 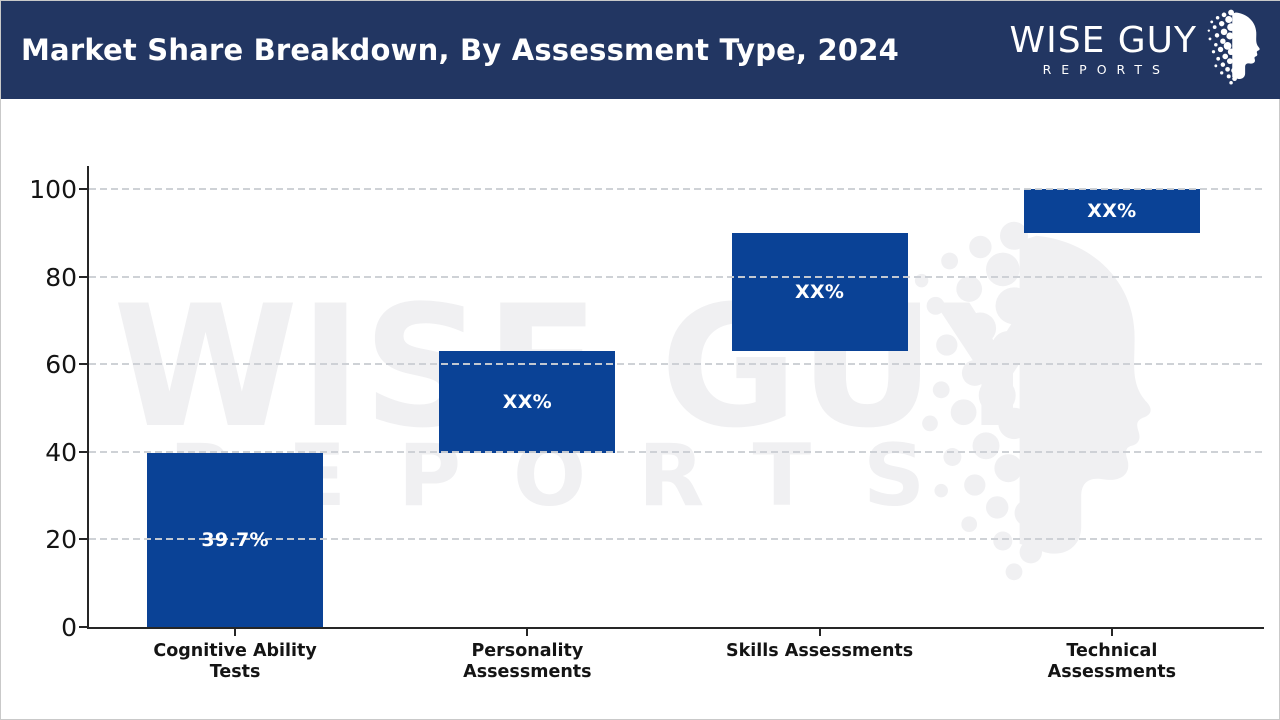 I want to click on y-tick-label: 40, so click(x=61, y=452).